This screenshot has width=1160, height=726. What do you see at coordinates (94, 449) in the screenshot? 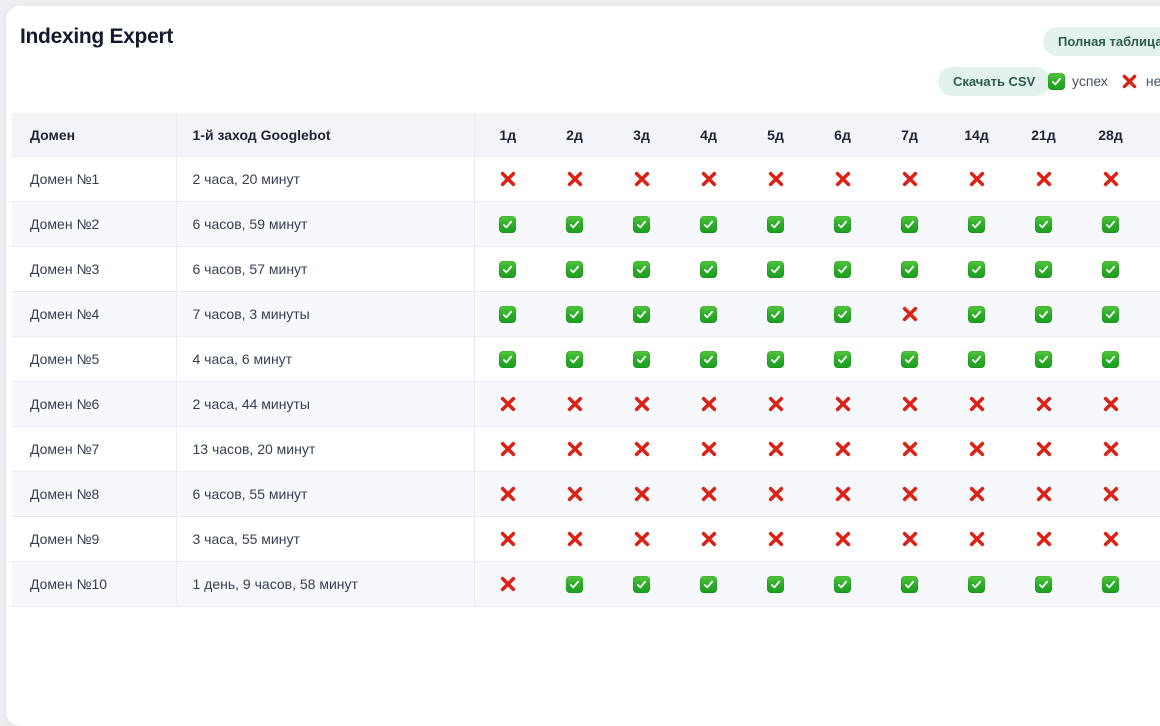
I see `domain-cell: Домен №7` at bounding box center [94, 449].